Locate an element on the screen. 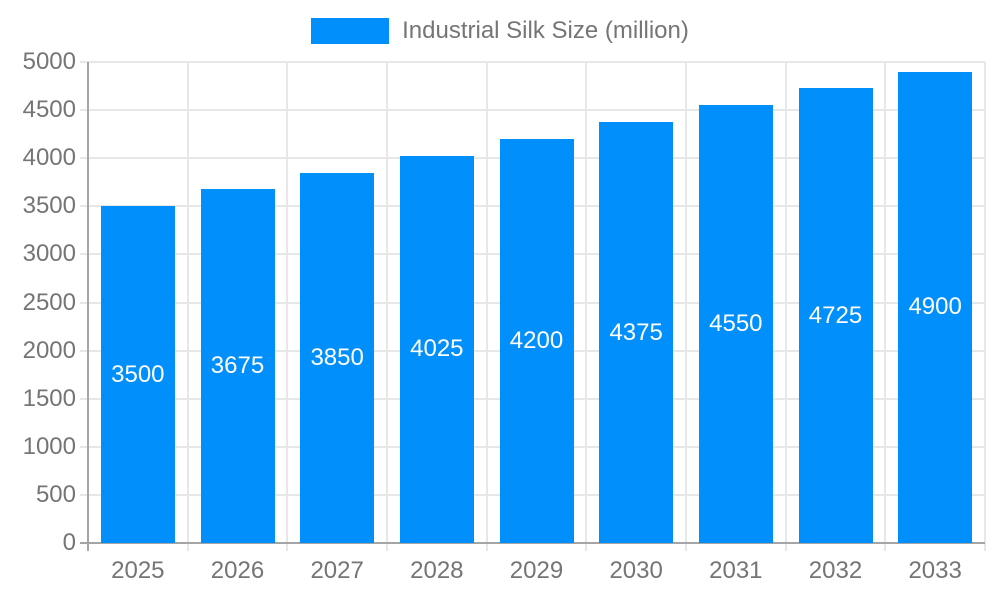 The image size is (1000, 600). bar-value-label: 3850 is located at coordinates (337, 357).